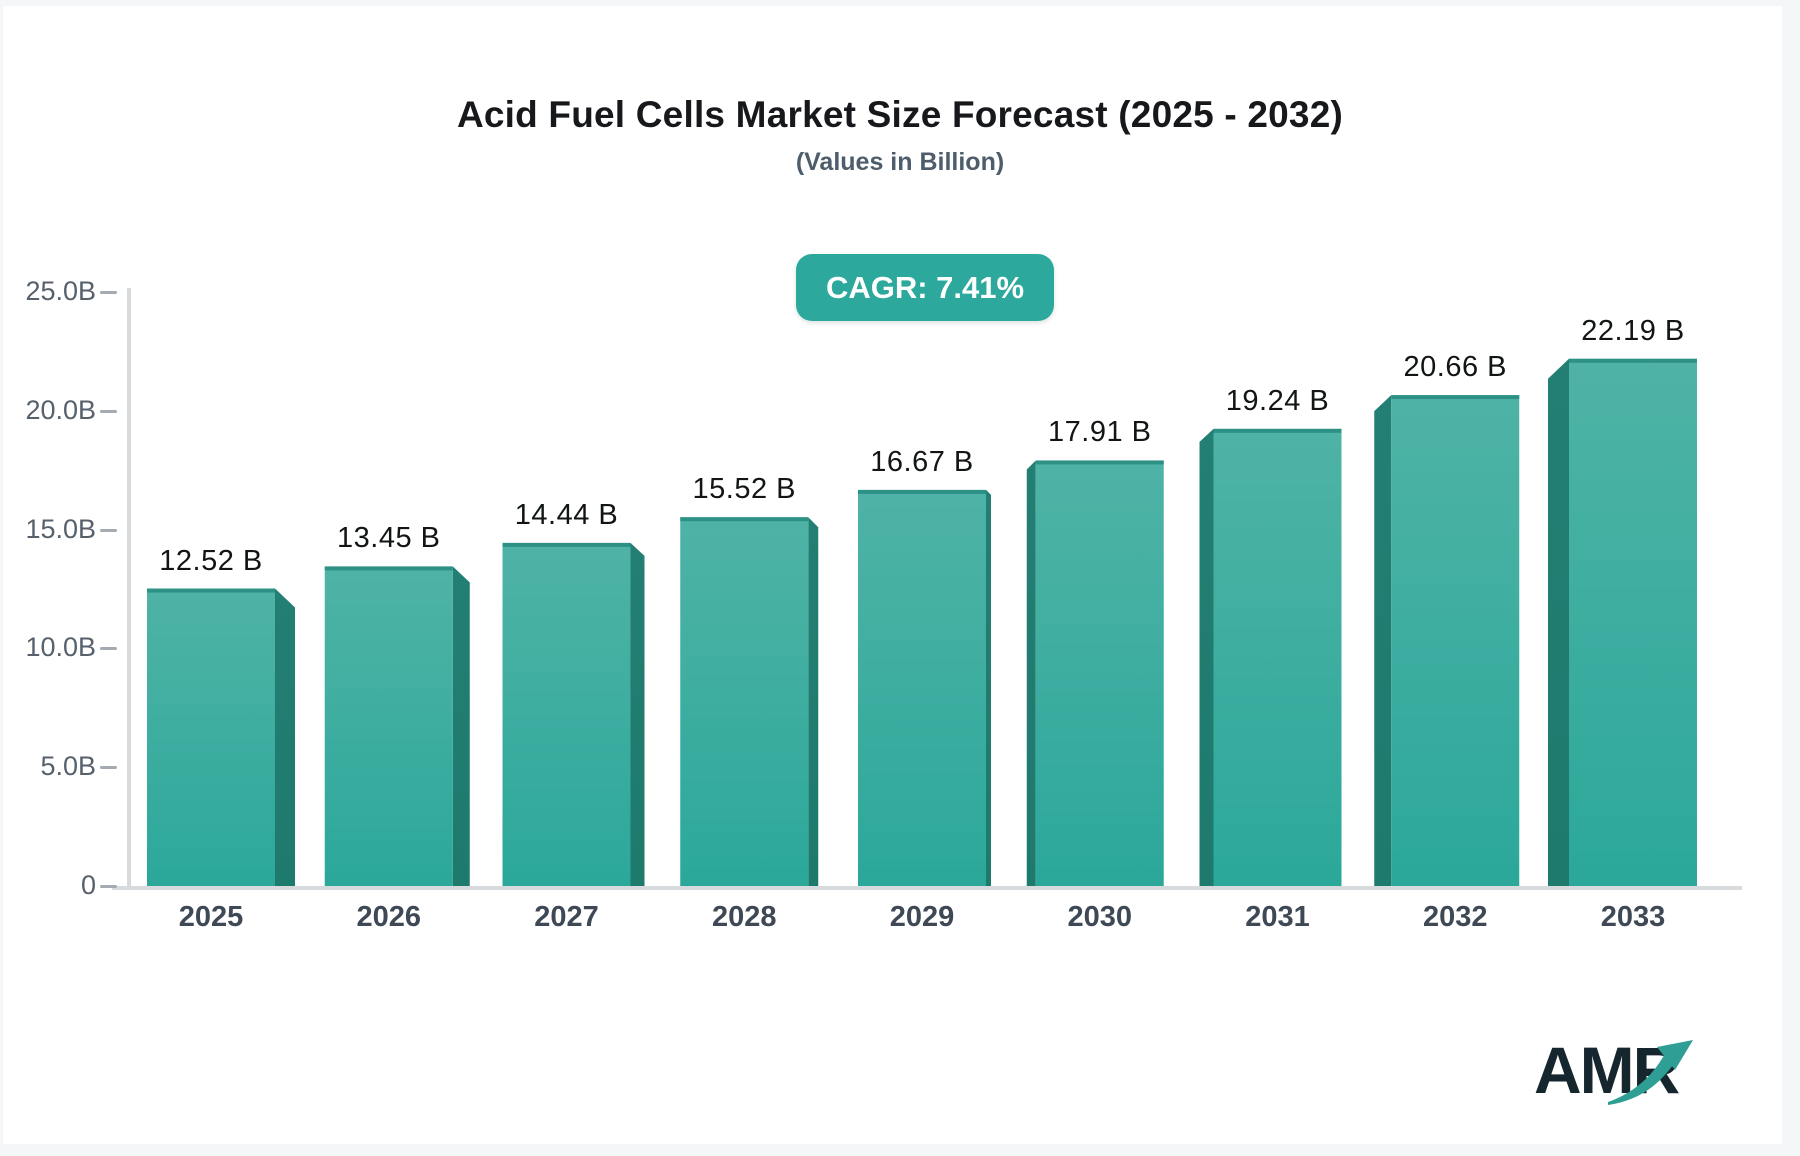  I want to click on y-axis-tick-label: 10.0B, so click(60, 647).